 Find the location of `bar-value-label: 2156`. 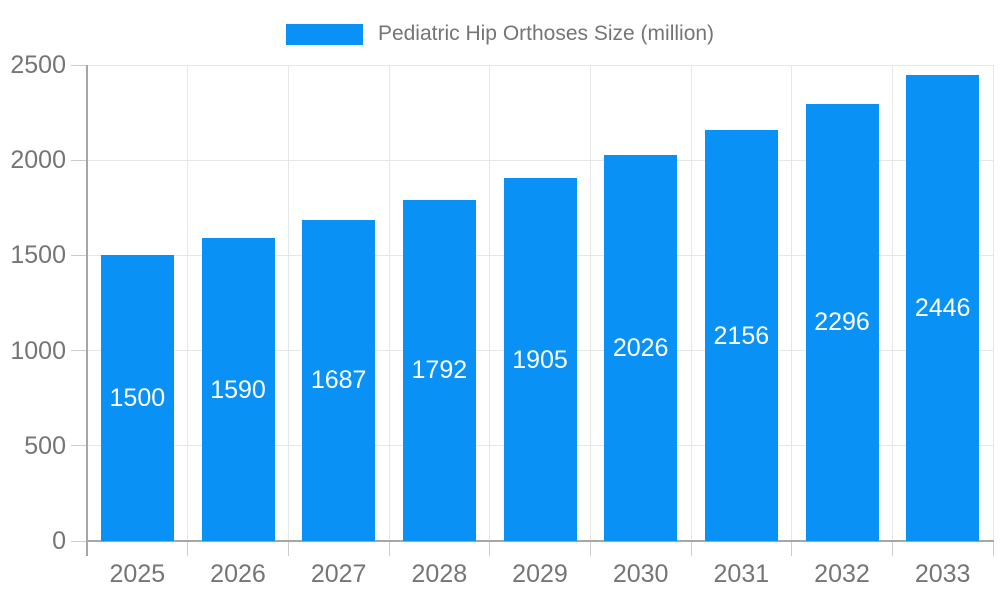

bar-value-label: 2156 is located at coordinates (741, 335).